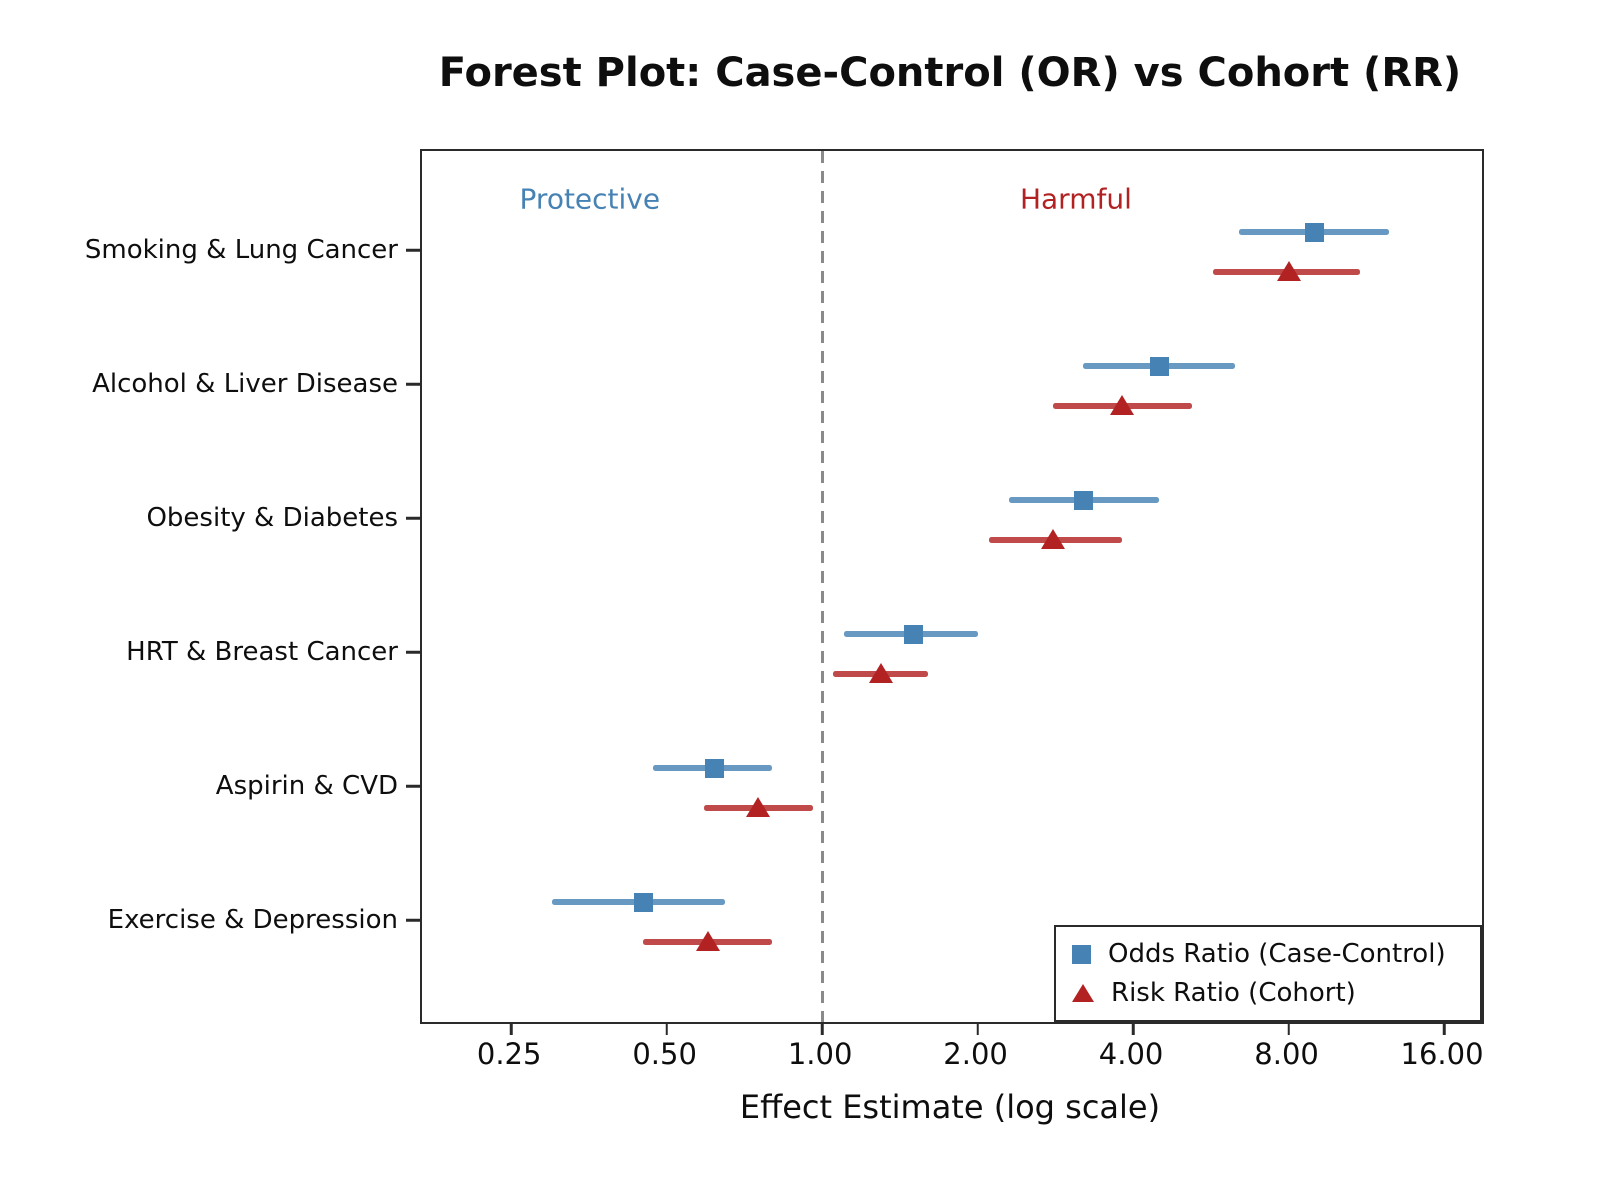  Describe the element at coordinates (1442, 1054) in the screenshot. I see `x-tick-label: 16.00` at that location.